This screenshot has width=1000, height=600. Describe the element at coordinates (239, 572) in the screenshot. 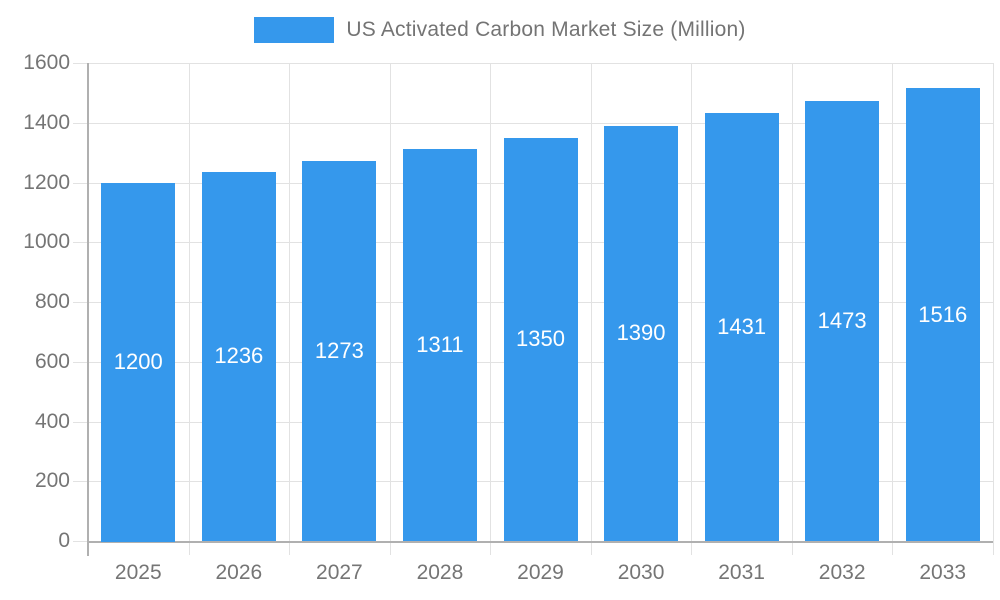

I see `x-axis-tick-label: 2026` at that location.